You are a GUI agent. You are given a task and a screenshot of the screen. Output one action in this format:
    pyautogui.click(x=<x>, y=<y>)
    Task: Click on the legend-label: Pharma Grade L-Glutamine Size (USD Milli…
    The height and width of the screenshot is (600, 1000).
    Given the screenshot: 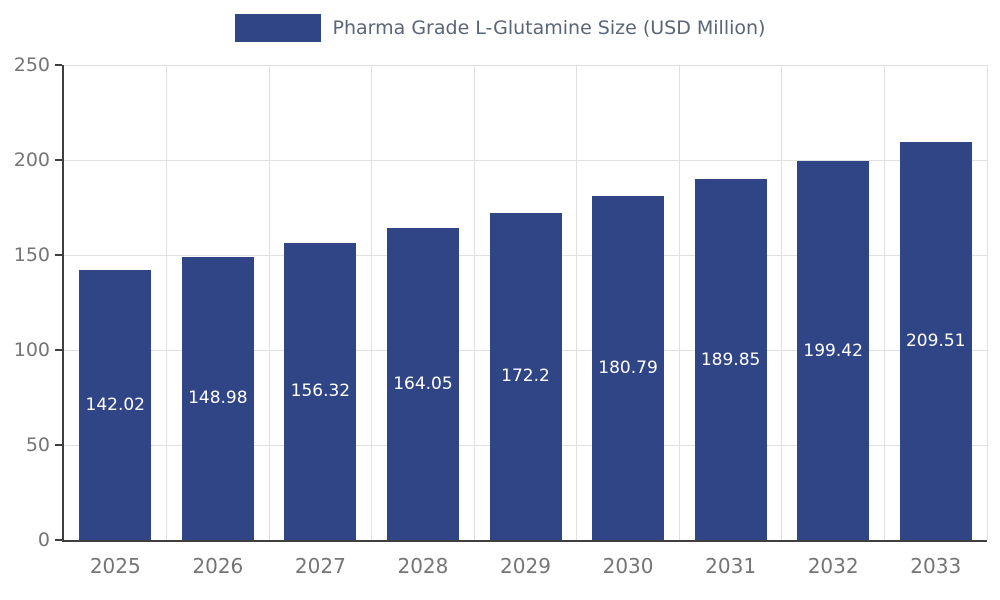 What is the action you would take?
    pyautogui.click(x=549, y=28)
    